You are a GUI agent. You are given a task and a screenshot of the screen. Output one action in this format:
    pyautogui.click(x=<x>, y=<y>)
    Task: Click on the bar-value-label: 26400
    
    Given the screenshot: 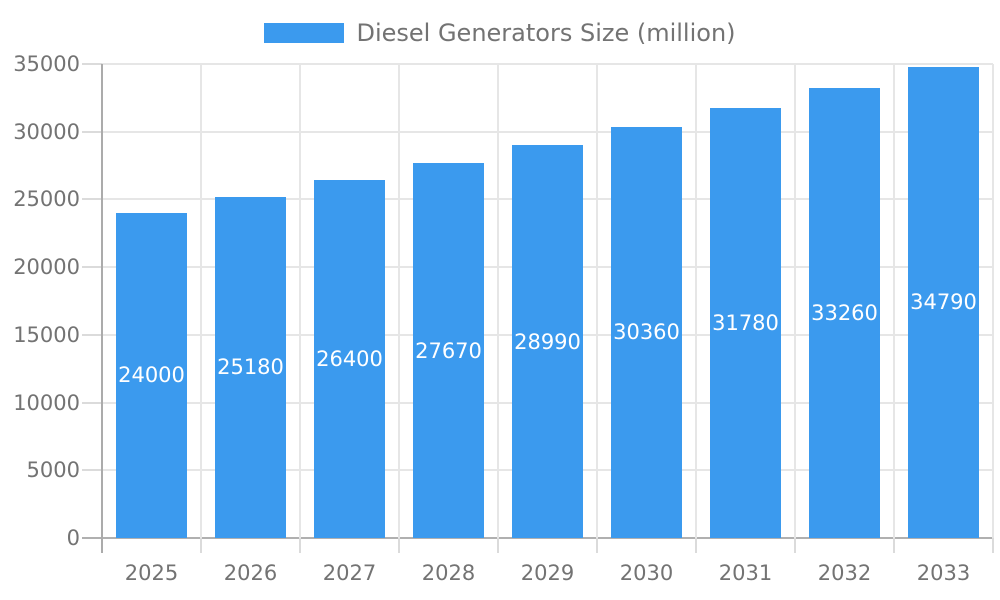 What is the action you would take?
    pyautogui.click(x=349, y=359)
    